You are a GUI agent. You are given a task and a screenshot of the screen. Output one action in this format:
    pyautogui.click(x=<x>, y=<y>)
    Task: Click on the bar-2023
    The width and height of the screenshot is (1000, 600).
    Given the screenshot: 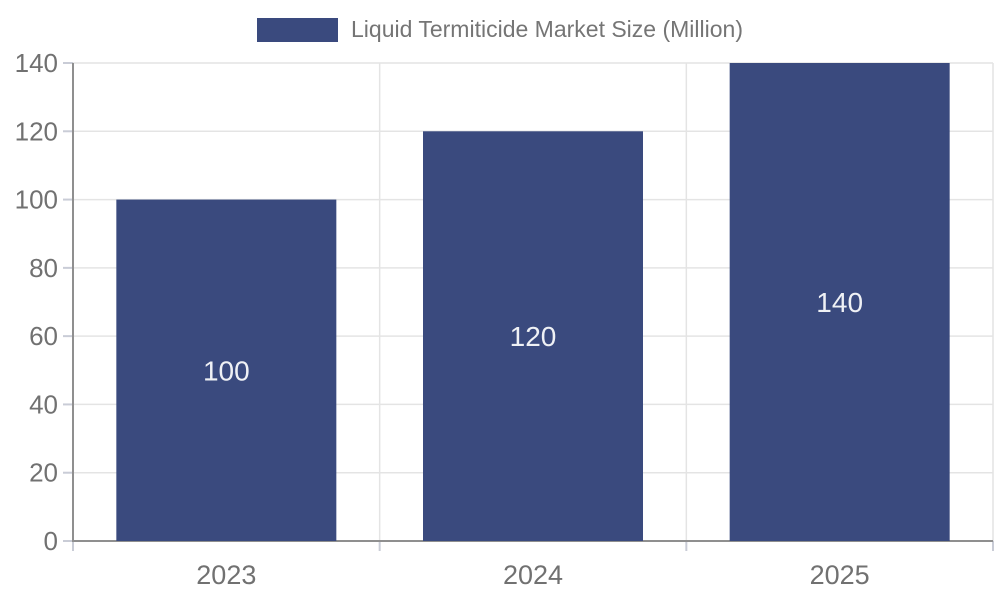 What is the action you would take?
    pyautogui.click(x=226, y=370)
    